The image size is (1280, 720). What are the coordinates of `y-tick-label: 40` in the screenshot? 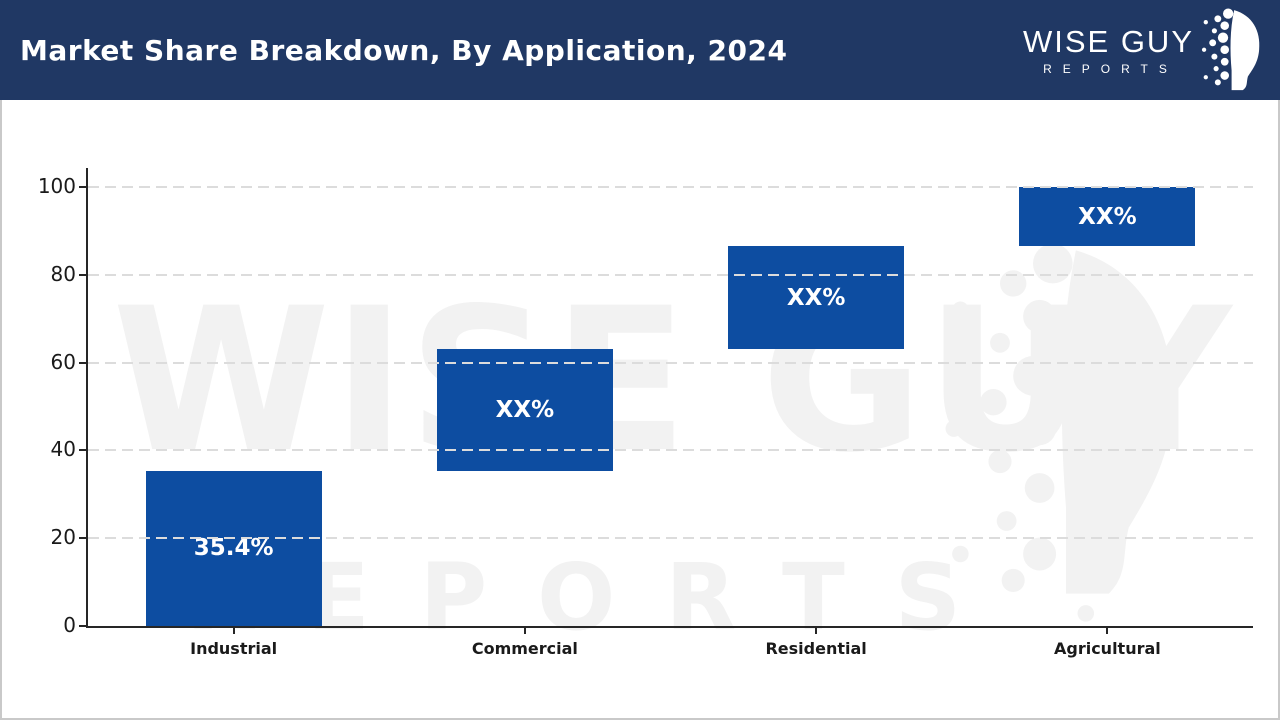 It's located at (63, 449).